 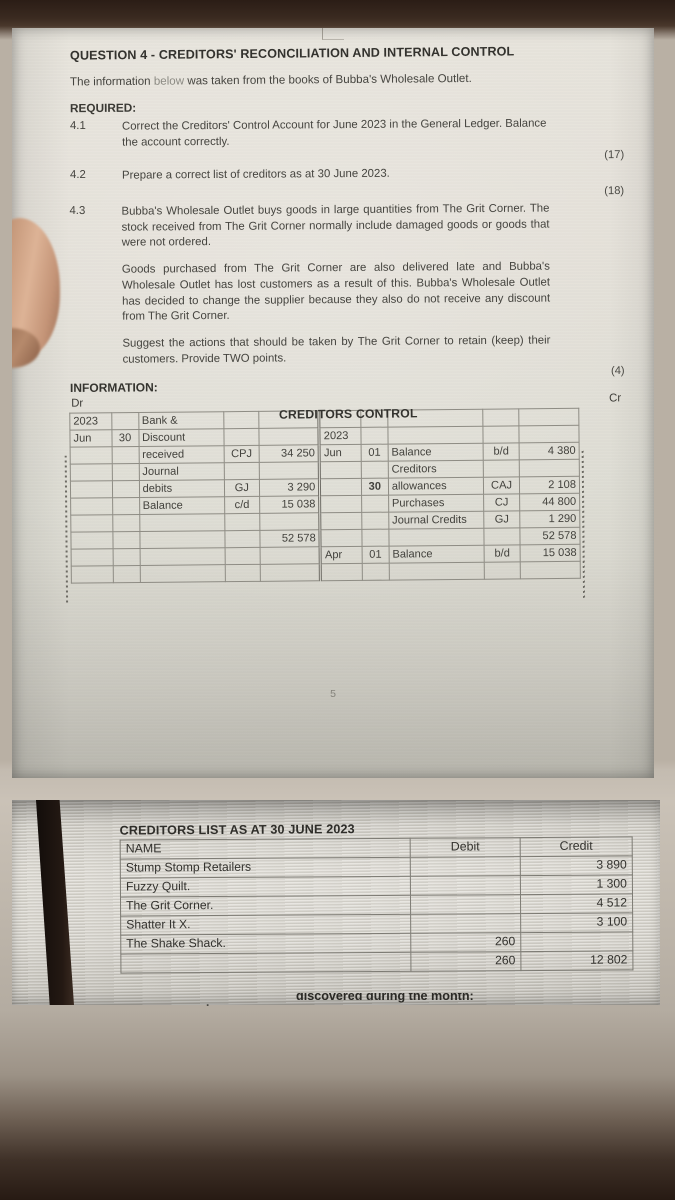 I want to click on creditor-name-3: Shatter It X., so click(x=265, y=925).